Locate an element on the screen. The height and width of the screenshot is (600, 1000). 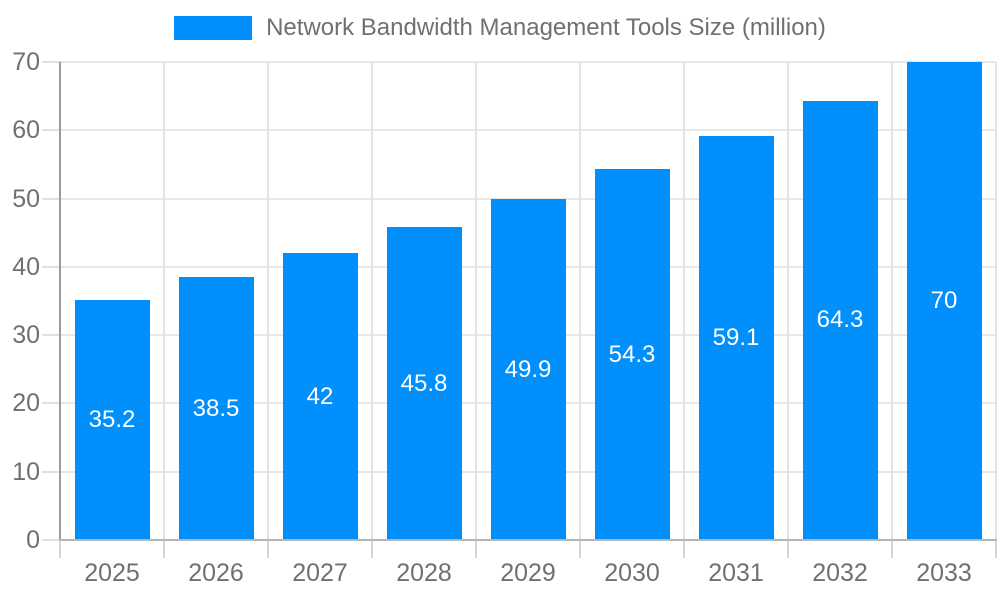
x-axis-label: 2030 is located at coordinates (632, 573).